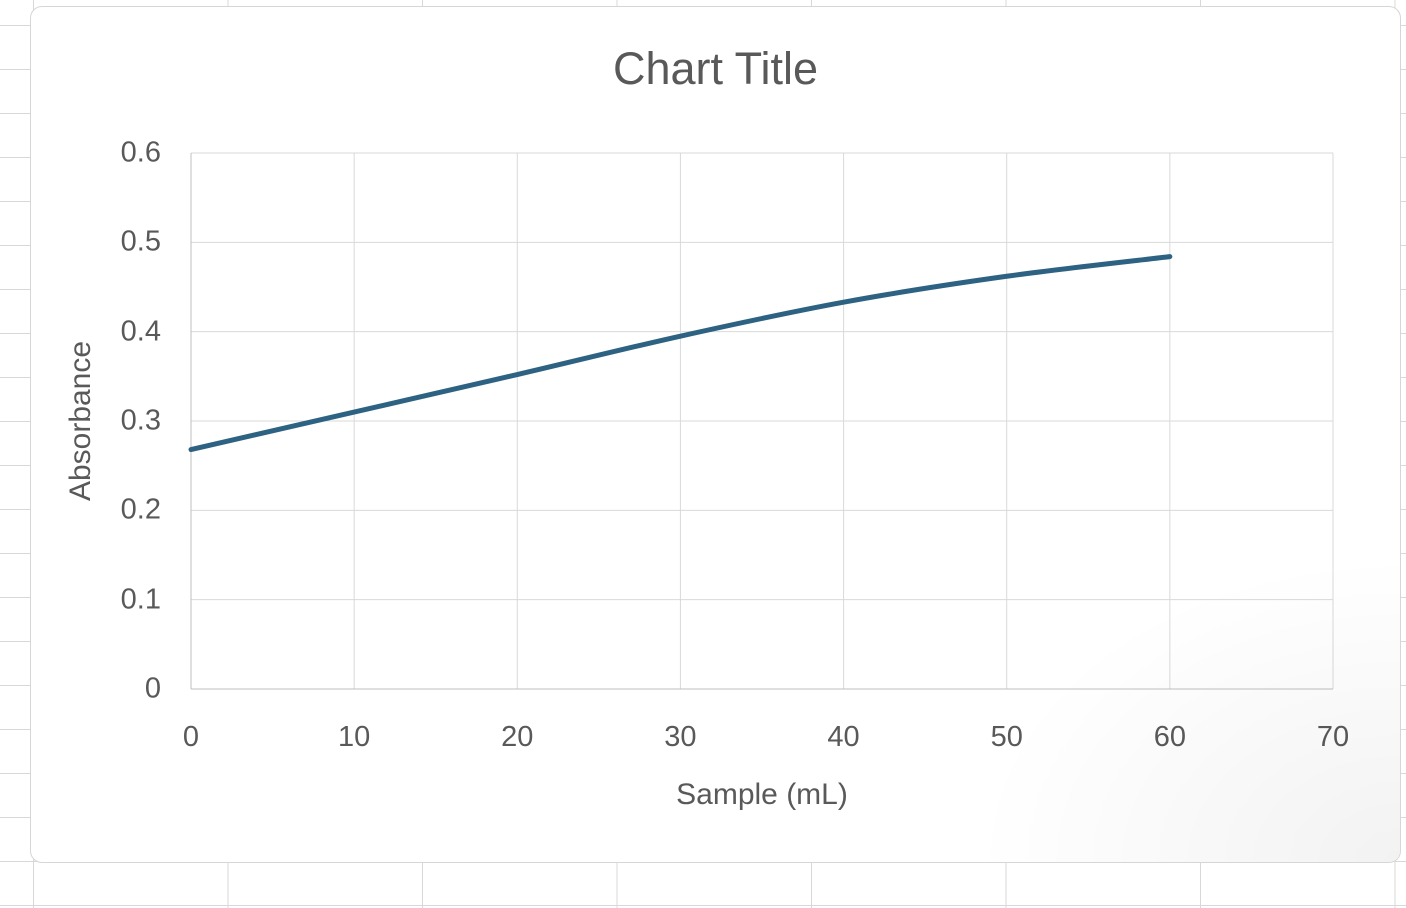 This screenshot has height=908, width=1406. I want to click on x-tick-label: 20, so click(517, 737).